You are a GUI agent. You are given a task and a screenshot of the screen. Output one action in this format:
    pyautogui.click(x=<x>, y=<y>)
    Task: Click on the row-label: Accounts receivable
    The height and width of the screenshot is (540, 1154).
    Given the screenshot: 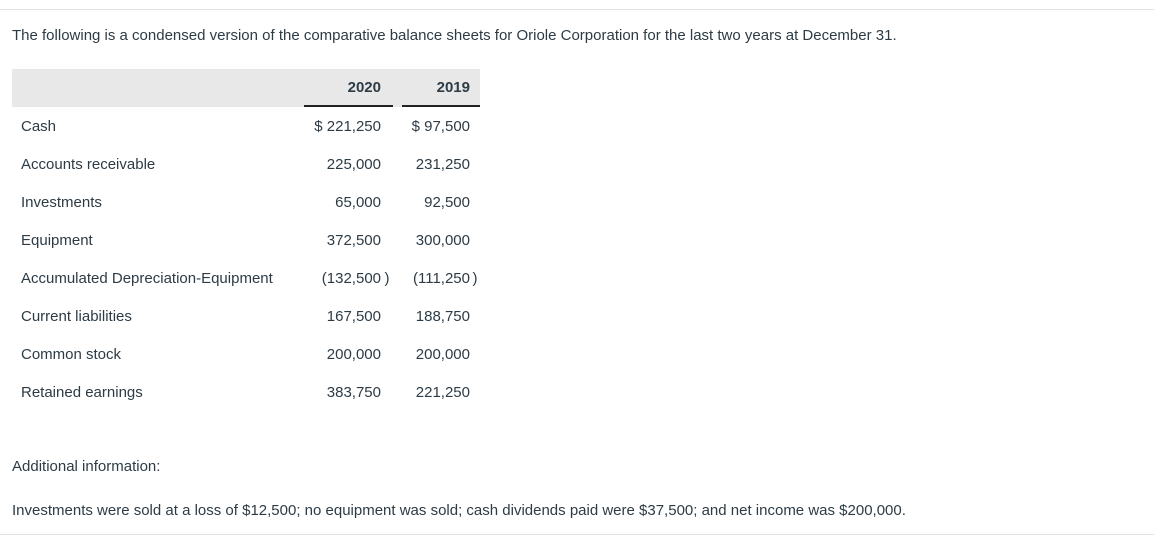 What is the action you would take?
    pyautogui.click(x=88, y=164)
    